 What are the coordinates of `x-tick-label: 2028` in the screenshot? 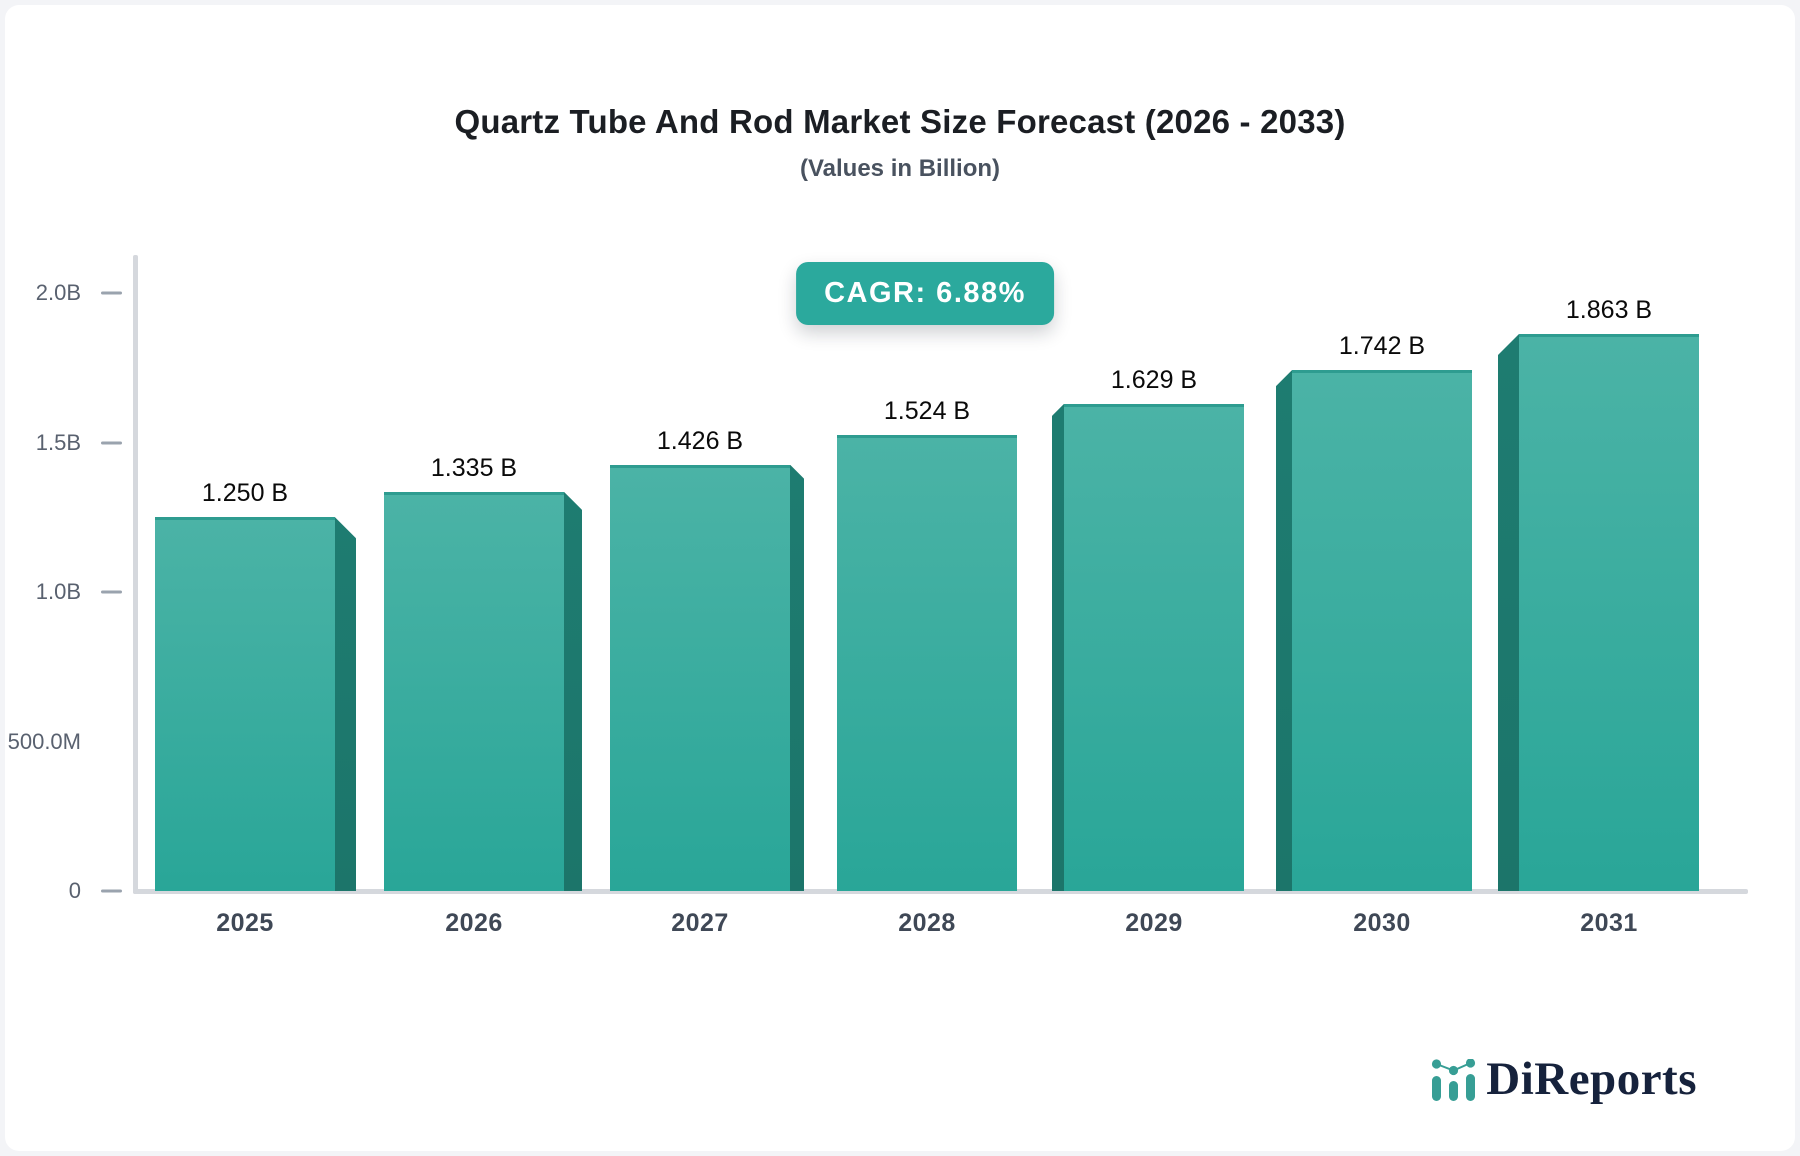 It's located at (927, 923).